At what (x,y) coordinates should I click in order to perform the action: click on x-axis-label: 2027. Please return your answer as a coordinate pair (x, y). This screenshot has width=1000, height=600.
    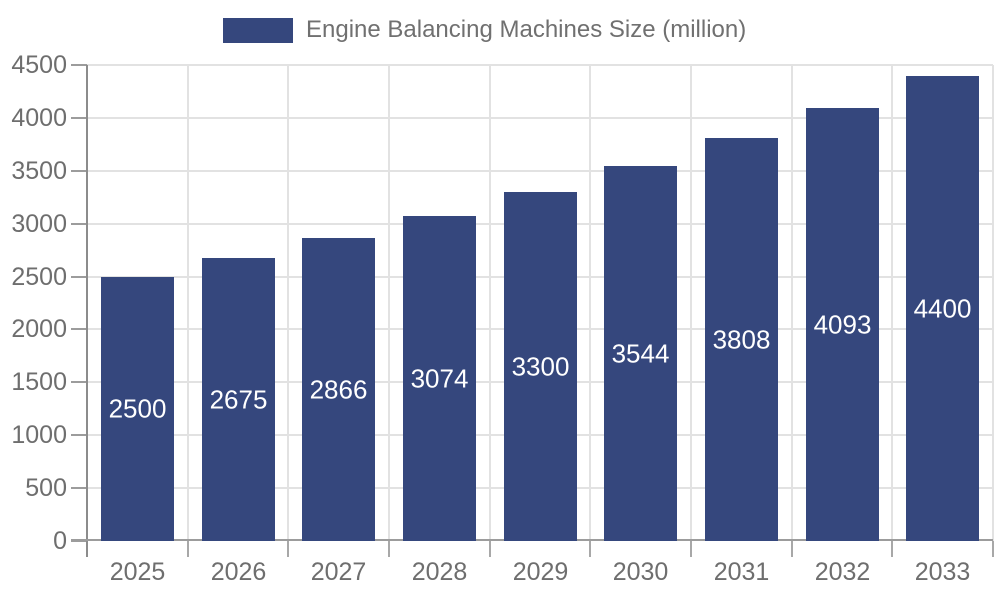
    Looking at the image, I should click on (338, 572).